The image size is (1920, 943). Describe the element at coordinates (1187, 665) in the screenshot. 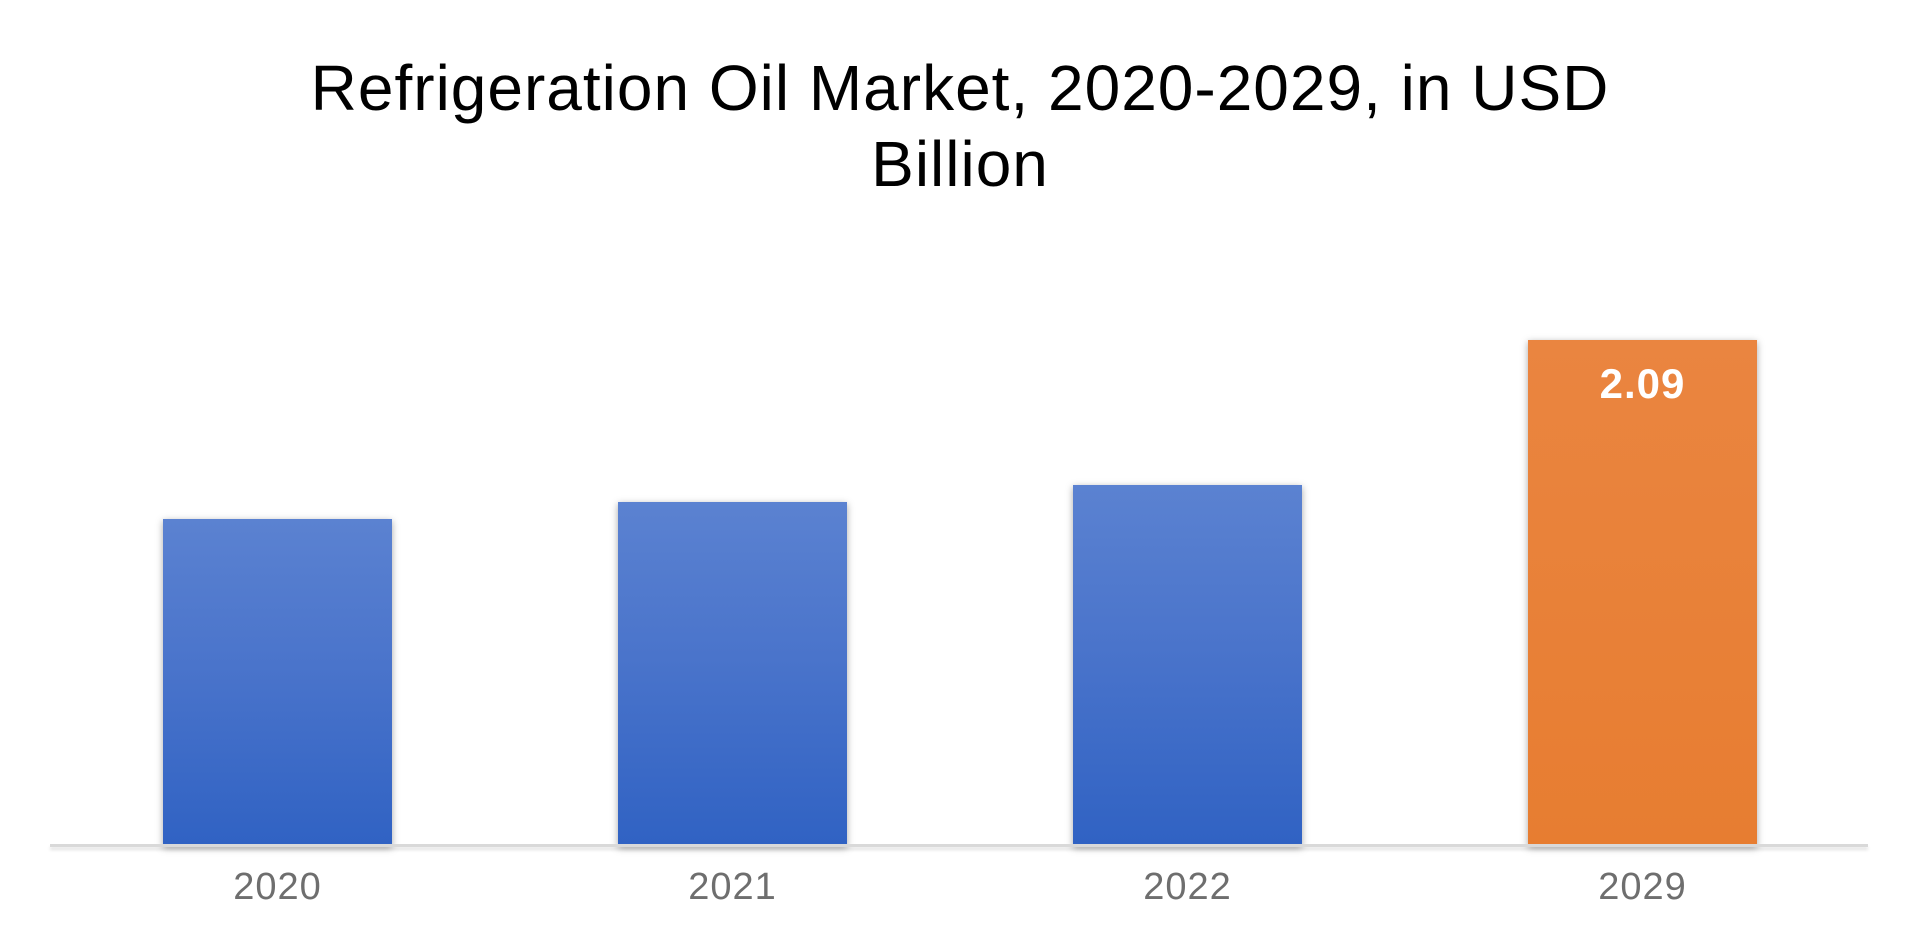

I see `bar-2022` at that location.